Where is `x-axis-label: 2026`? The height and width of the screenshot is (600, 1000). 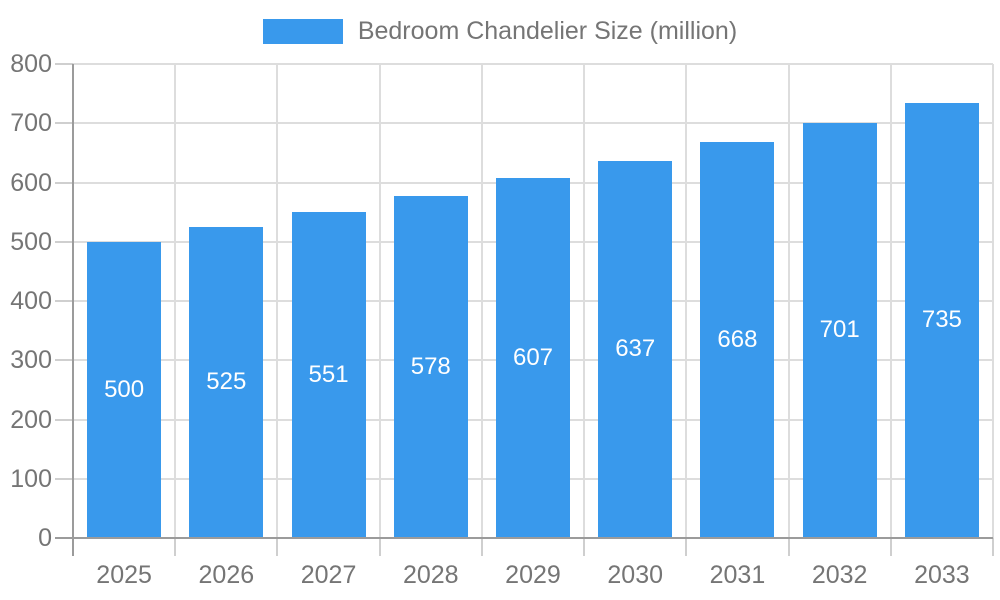
x-axis-label: 2026 is located at coordinates (226, 575).